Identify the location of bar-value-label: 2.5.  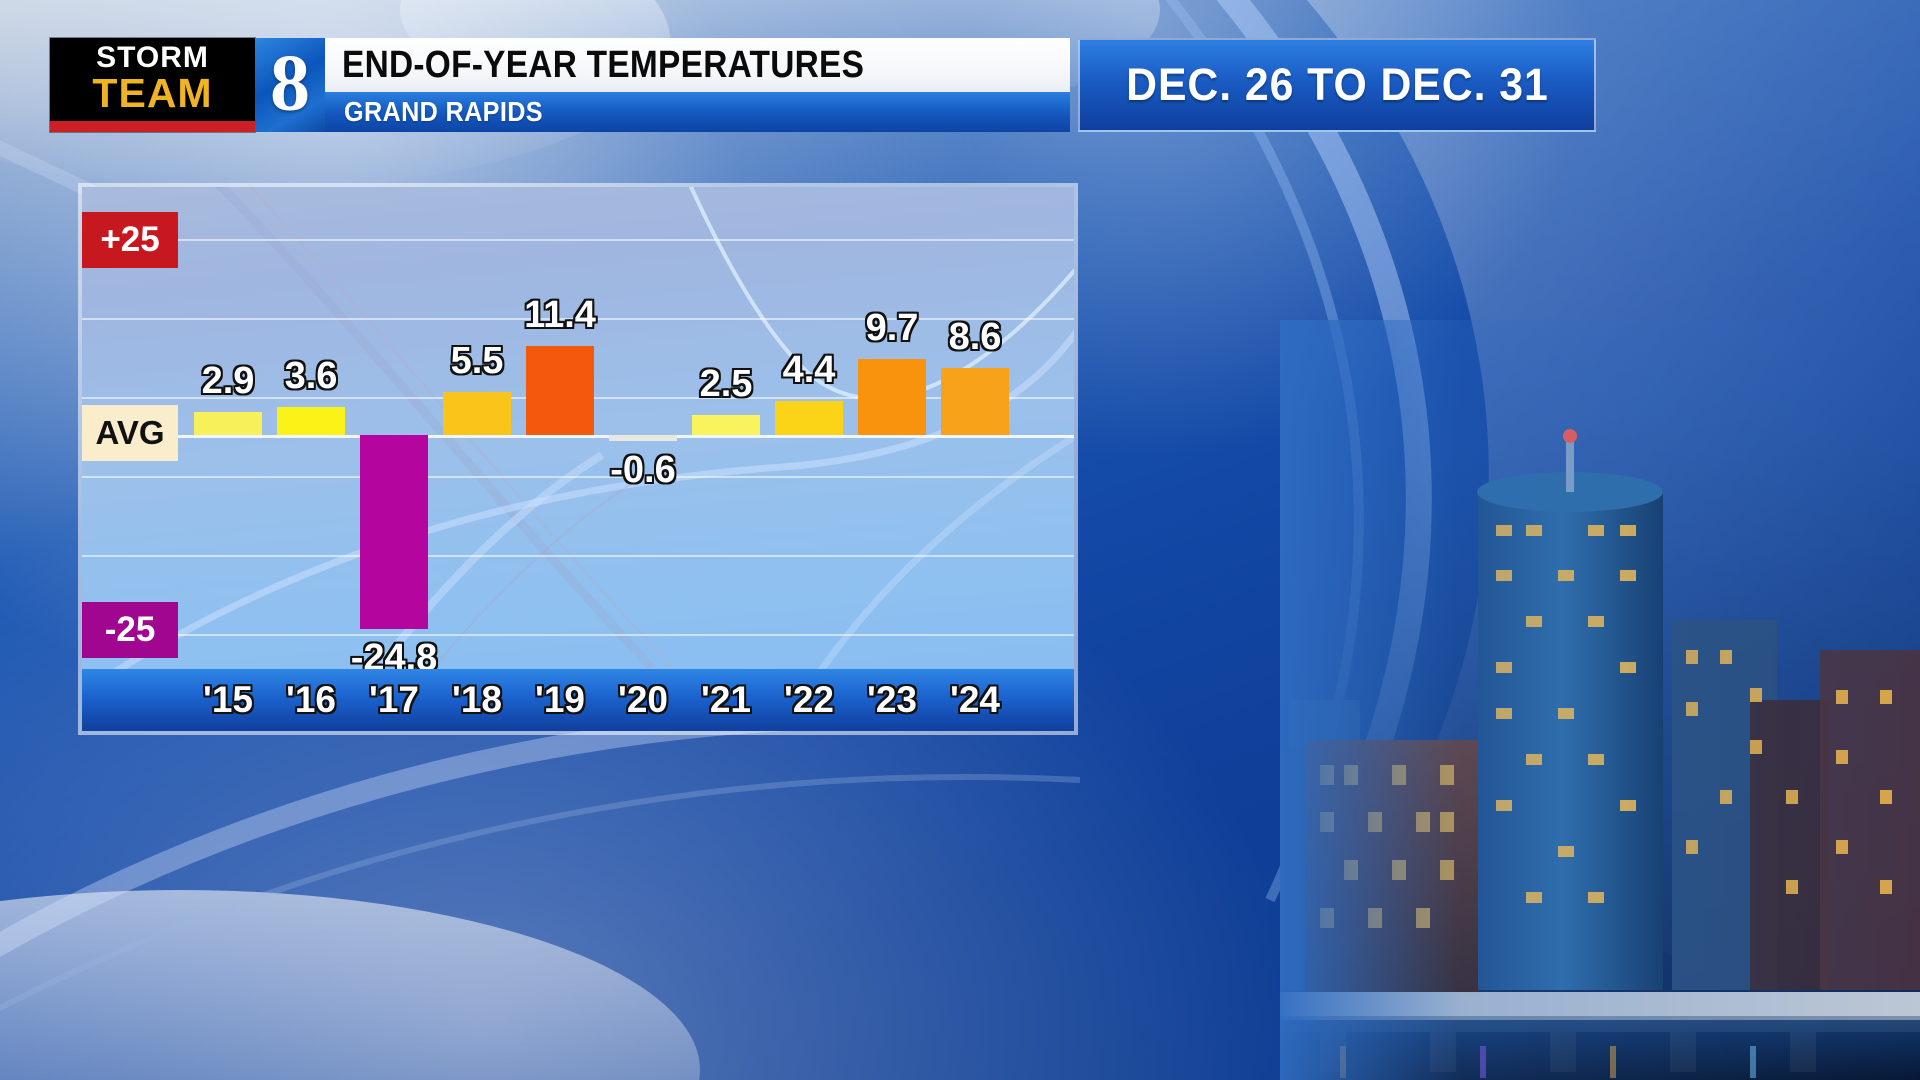
(726, 384).